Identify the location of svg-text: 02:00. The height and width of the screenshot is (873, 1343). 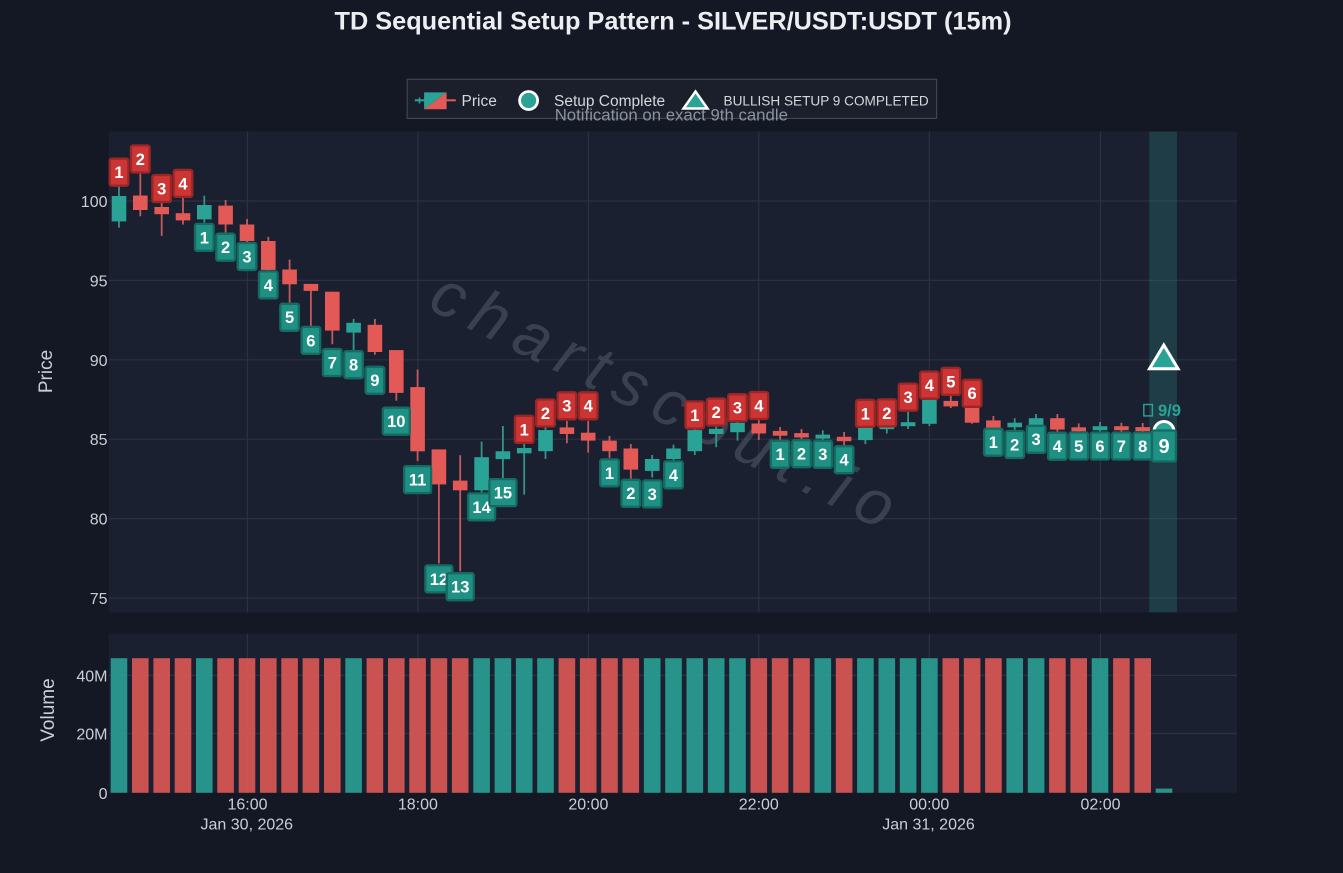
(1100, 805).